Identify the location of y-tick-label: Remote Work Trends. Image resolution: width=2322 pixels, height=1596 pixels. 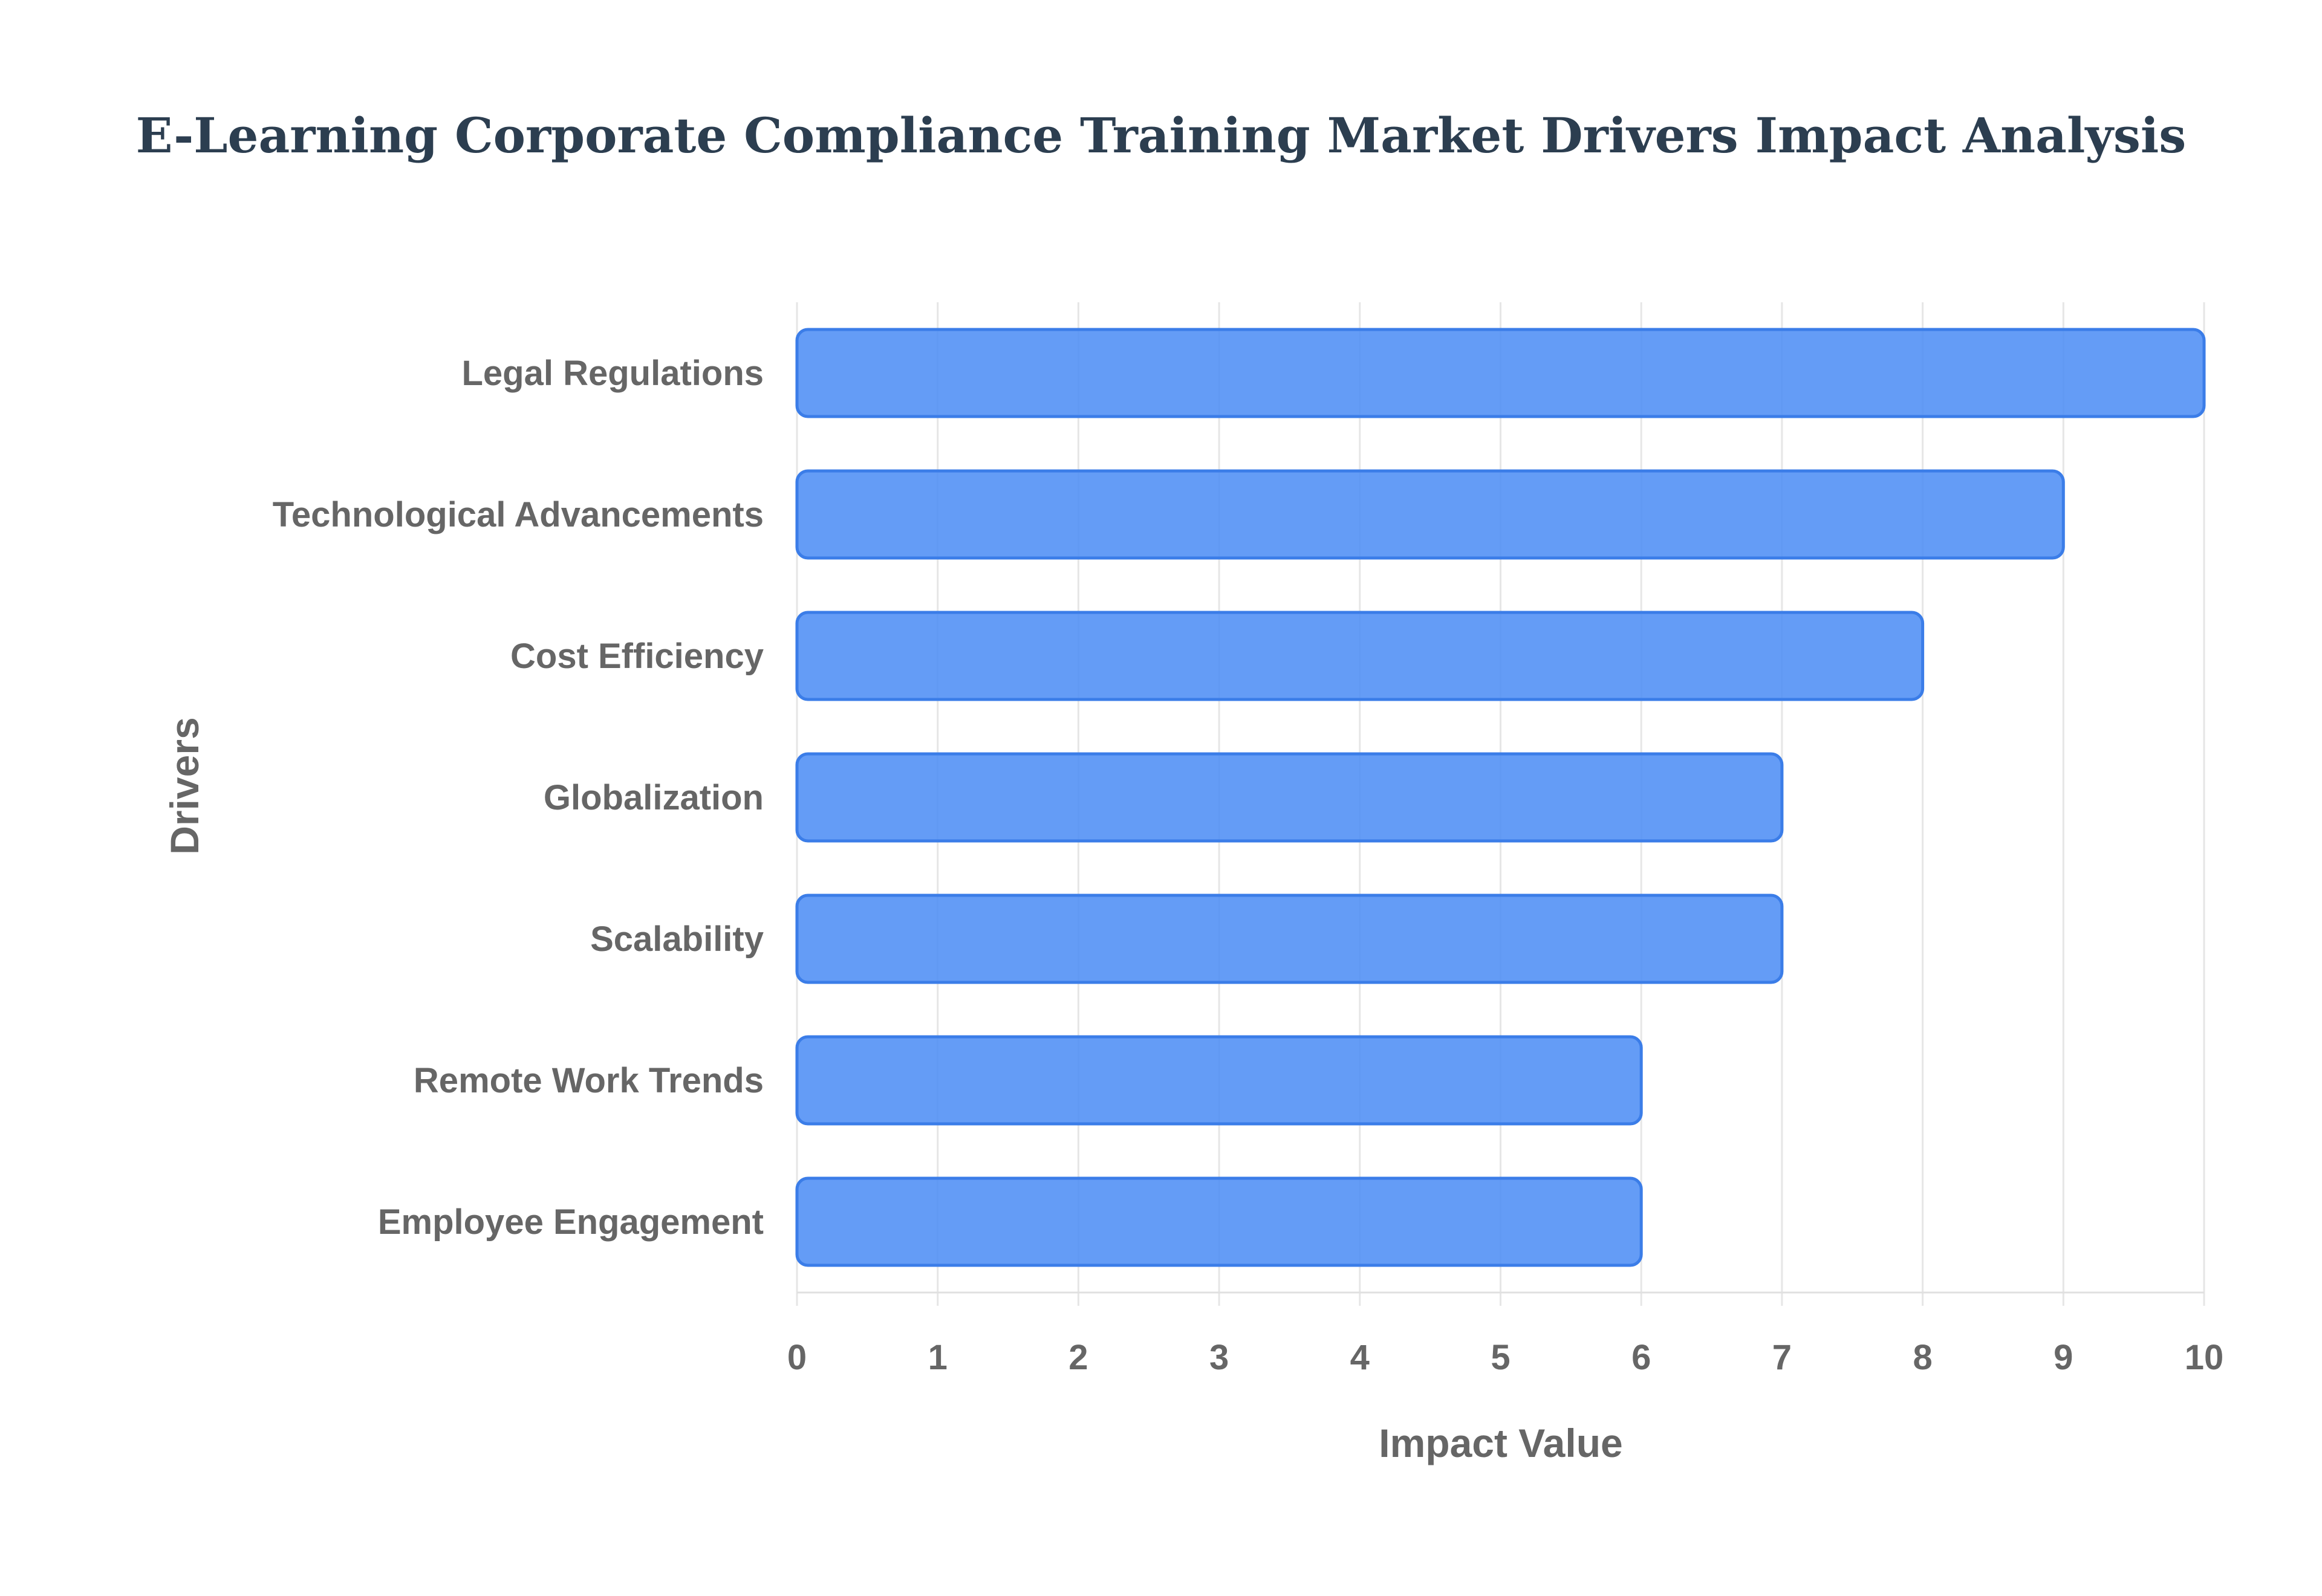
(589, 1080).